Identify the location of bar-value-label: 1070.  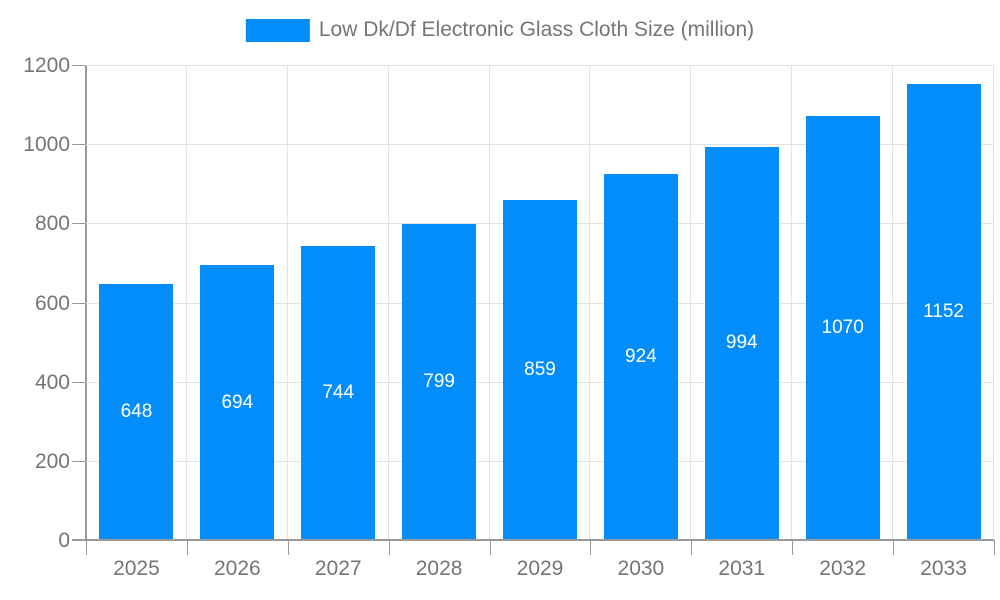
(842, 328).